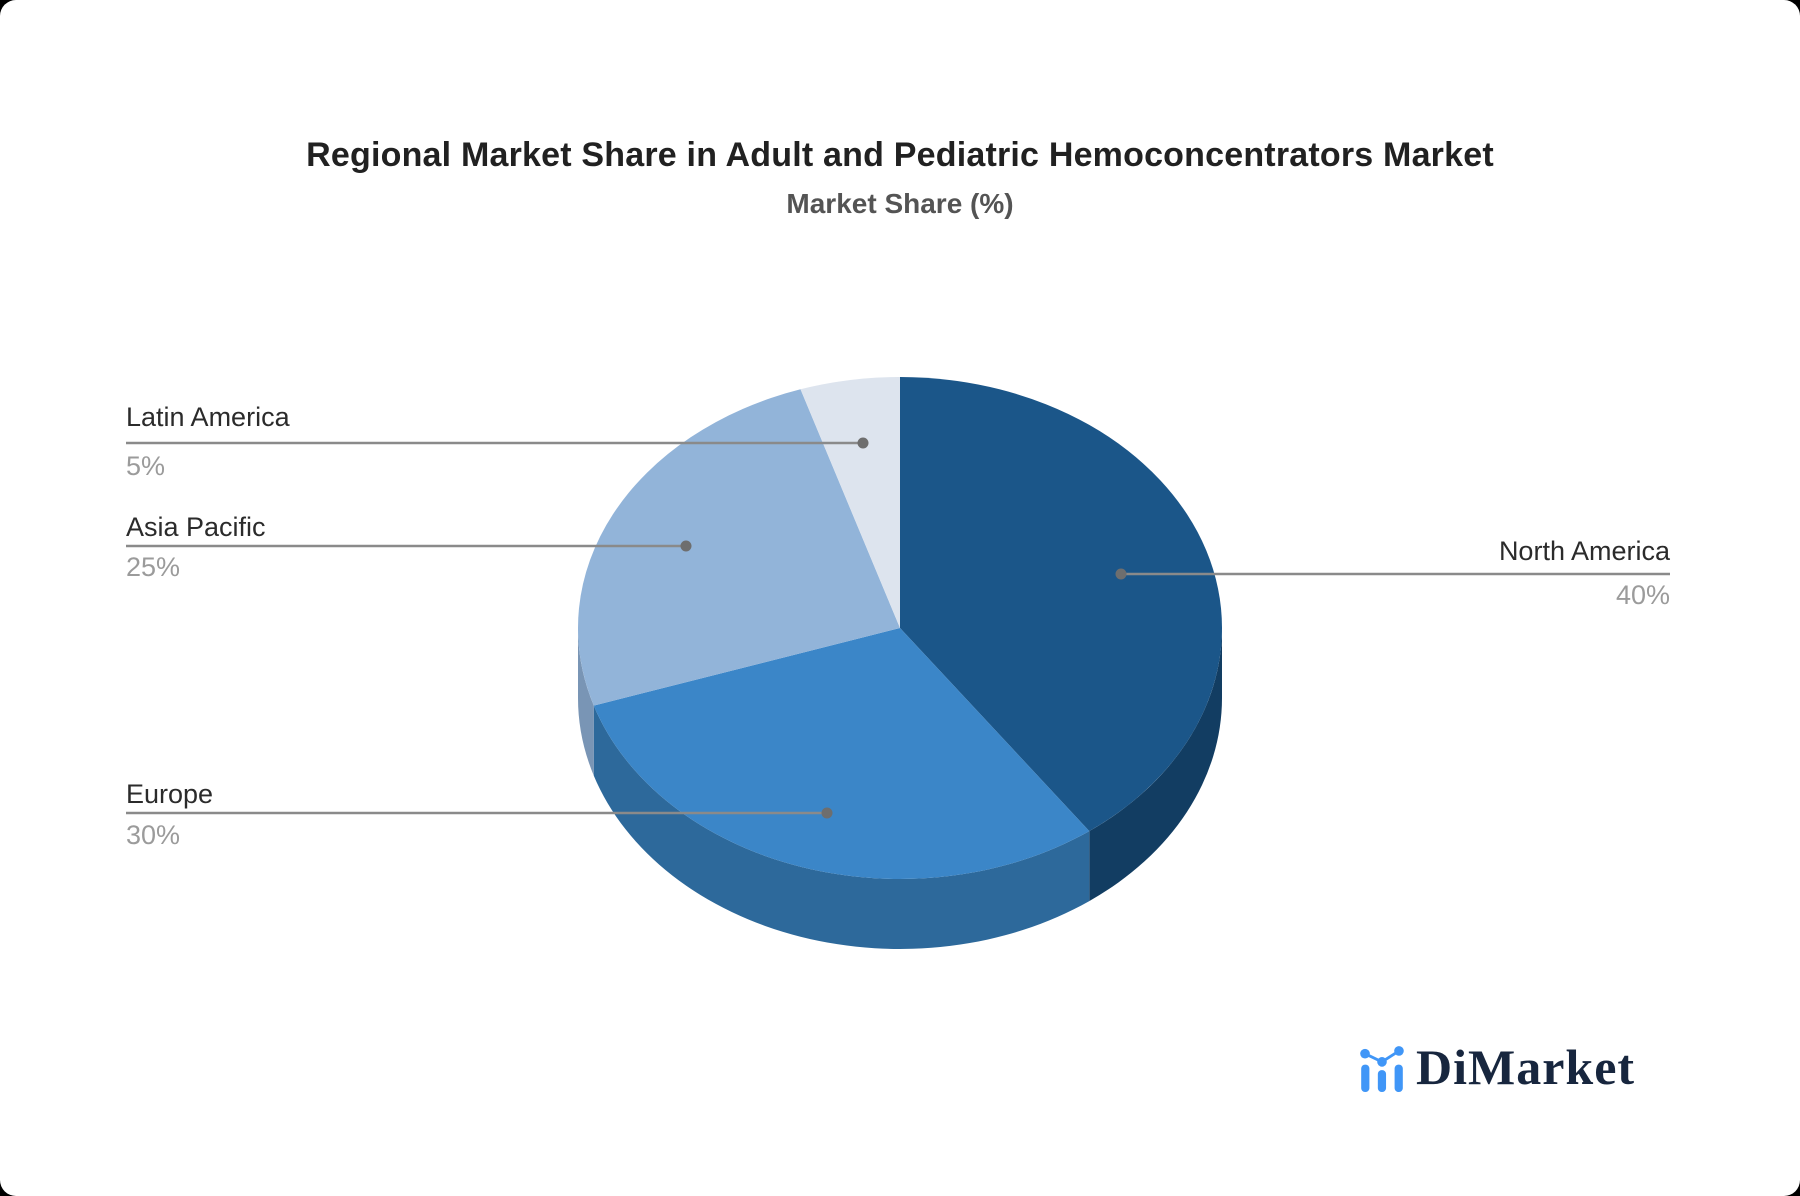 This screenshot has width=1800, height=1196. Describe the element at coordinates (170, 794) in the screenshot. I see `slice-label-europe: Europe` at that location.